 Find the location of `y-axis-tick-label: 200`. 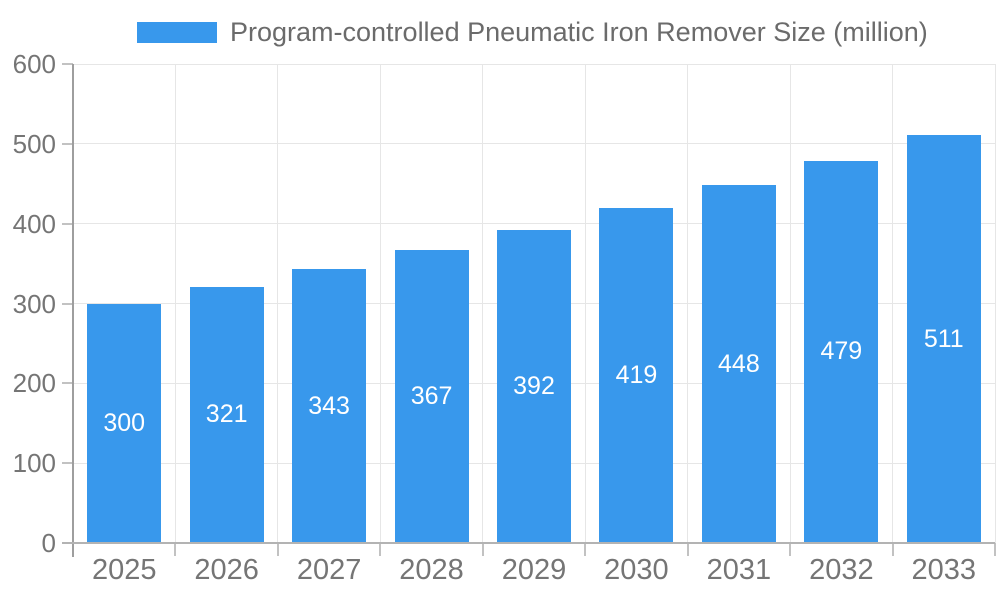

y-axis-tick-label: 200 is located at coordinates (34, 383).